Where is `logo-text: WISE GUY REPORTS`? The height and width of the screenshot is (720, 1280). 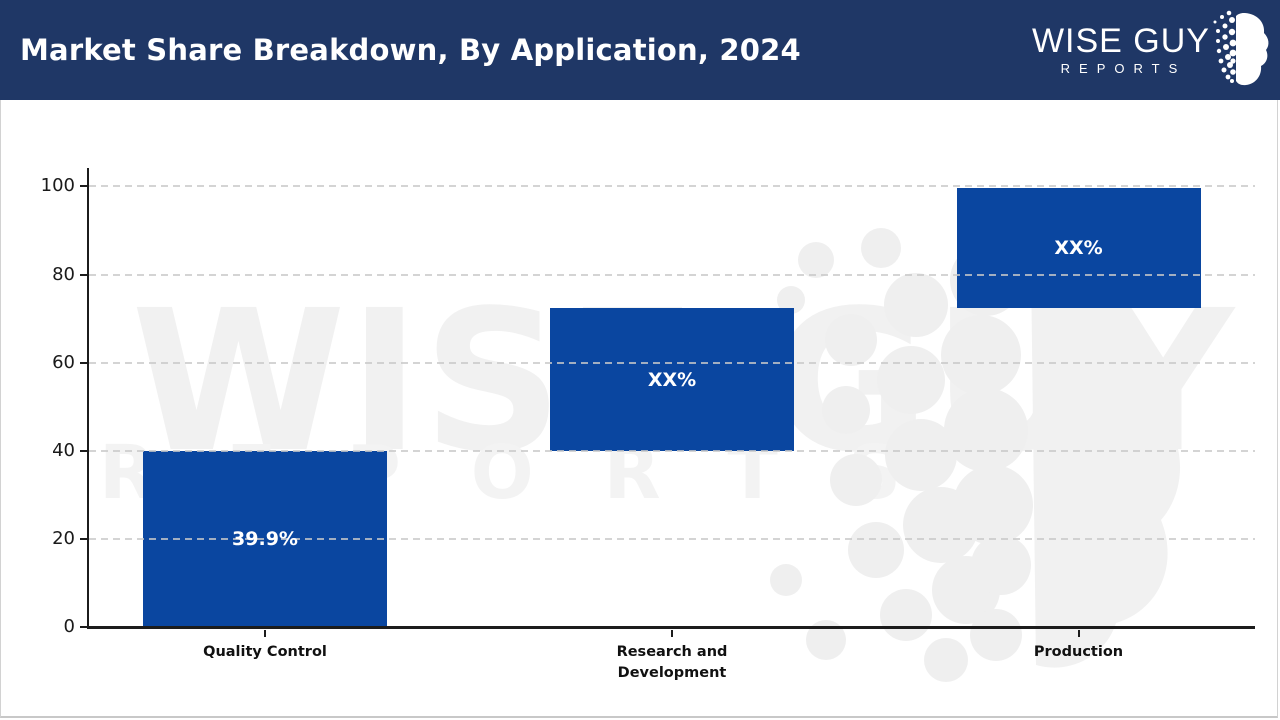
logo-text: WISE GUY REPORTS is located at coordinates (1121, 49).